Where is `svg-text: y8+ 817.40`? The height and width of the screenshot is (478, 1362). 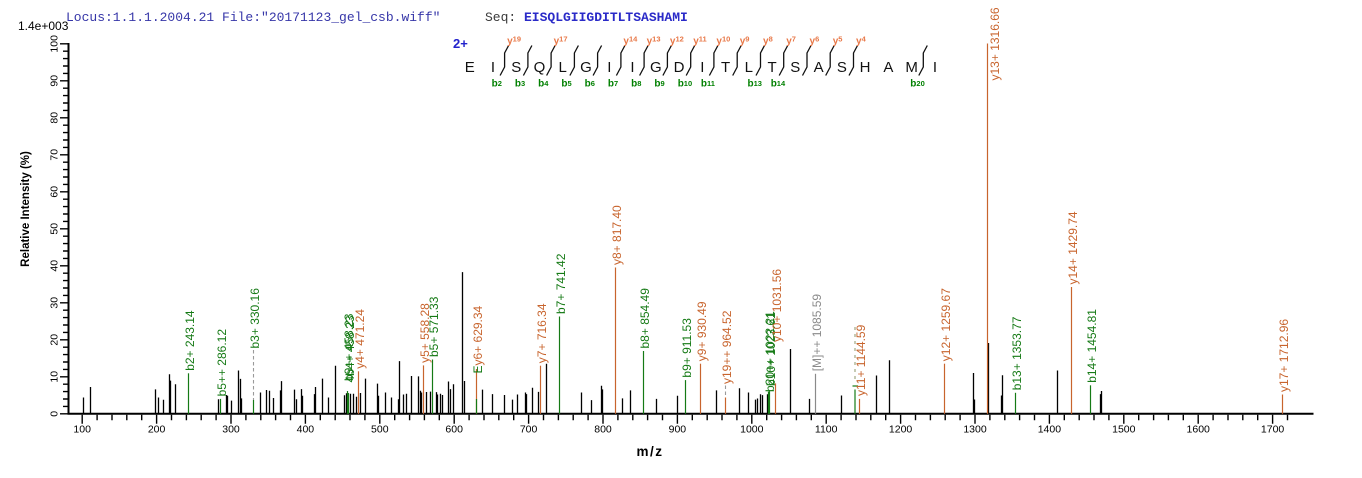
svg-text: y8+ 817.40 is located at coordinates (617, 235).